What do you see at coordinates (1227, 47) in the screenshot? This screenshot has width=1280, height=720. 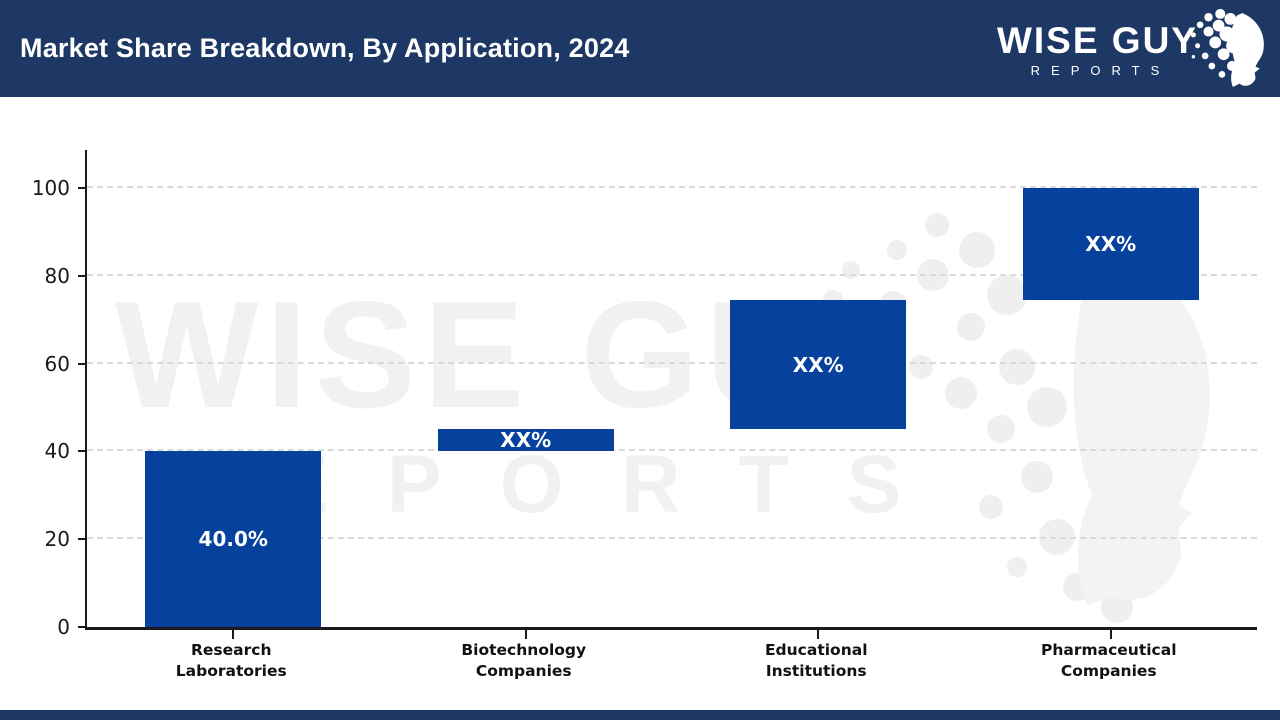 I see `dotted-head-icon` at bounding box center [1227, 47].